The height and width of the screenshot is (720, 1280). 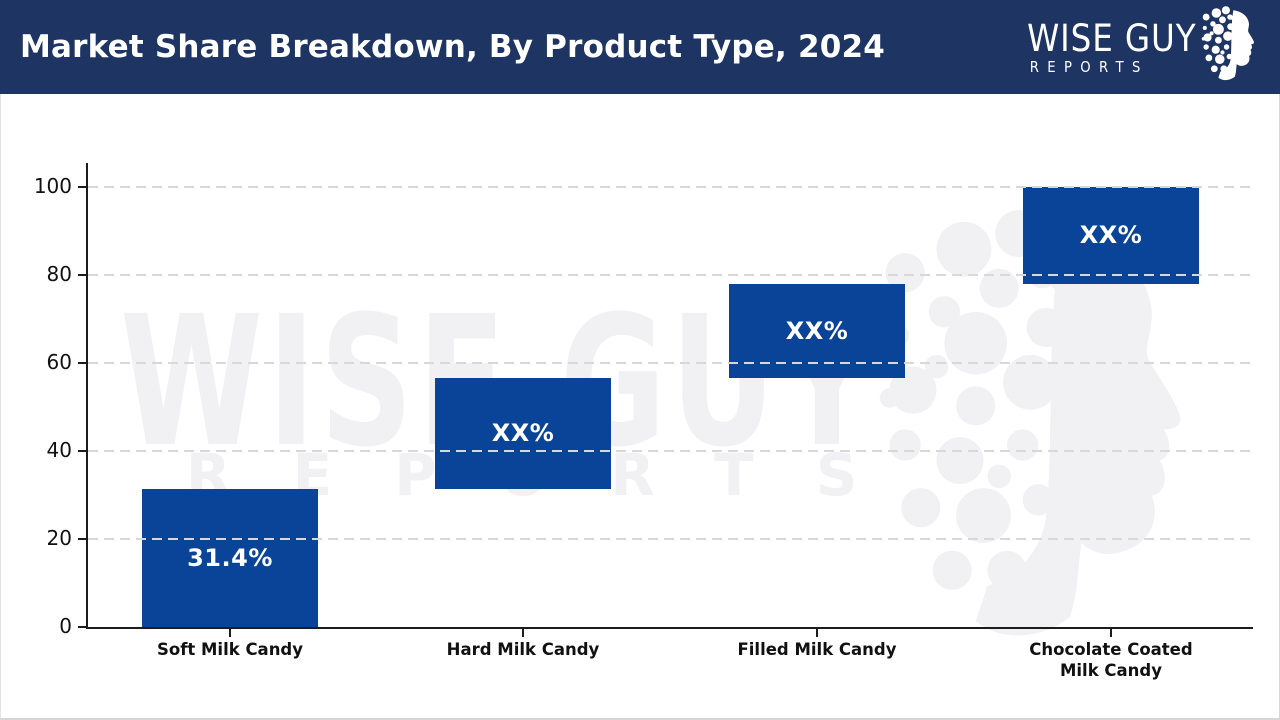 What do you see at coordinates (523, 649) in the screenshot?
I see `x-axis-label: Hard Milk Candy` at bounding box center [523, 649].